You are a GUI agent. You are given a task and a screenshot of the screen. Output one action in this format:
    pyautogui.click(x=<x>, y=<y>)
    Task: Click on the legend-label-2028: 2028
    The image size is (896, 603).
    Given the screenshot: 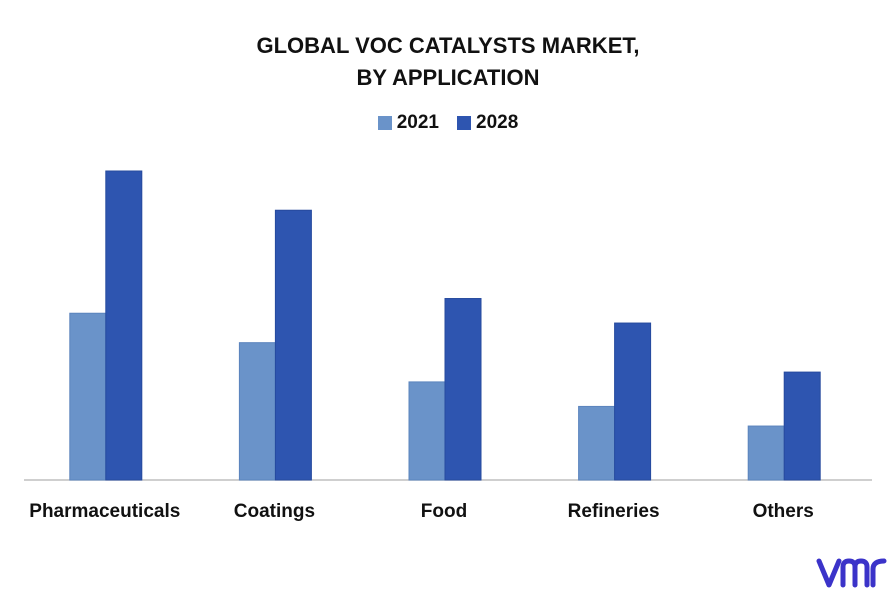 What is the action you would take?
    pyautogui.click(x=497, y=122)
    